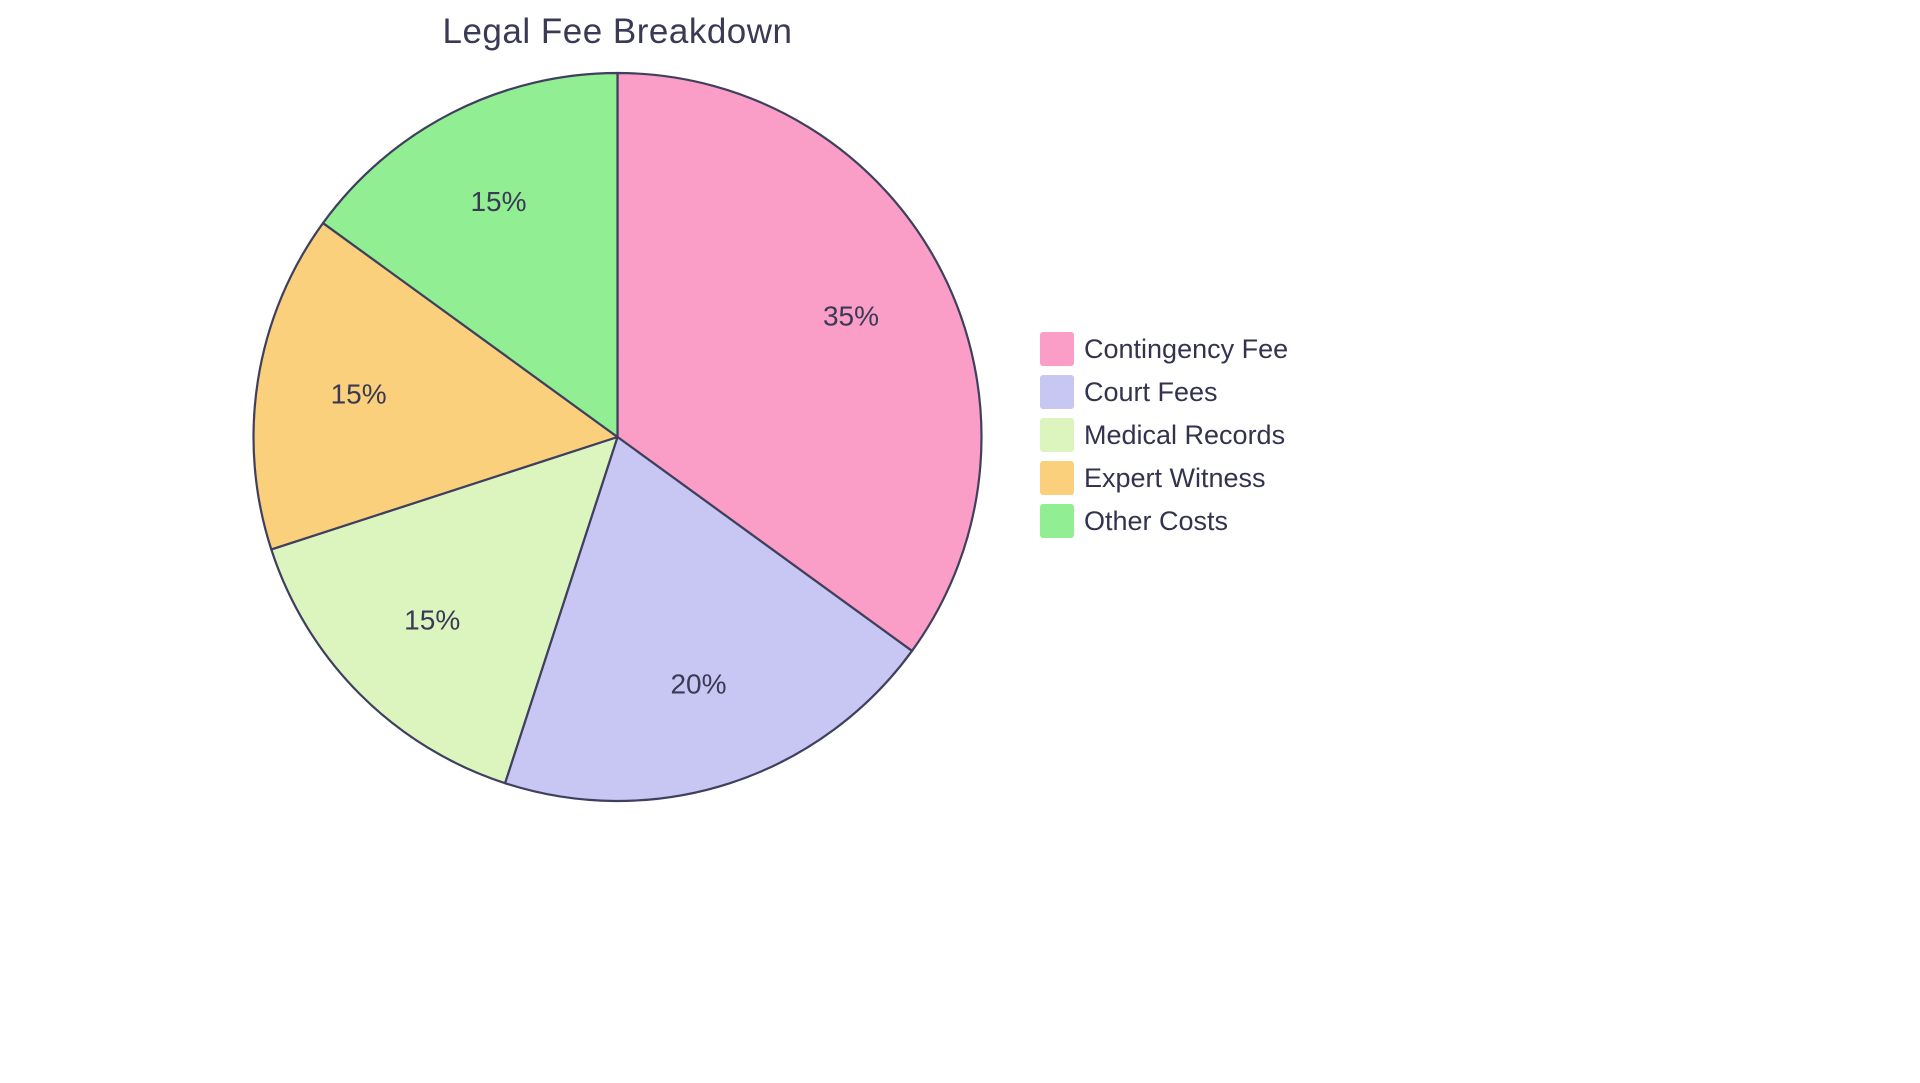 Image resolution: width=1920 pixels, height=1083 pixels. I want to click on legend-label-medical-records: Medical Records, so click(1185, 434).